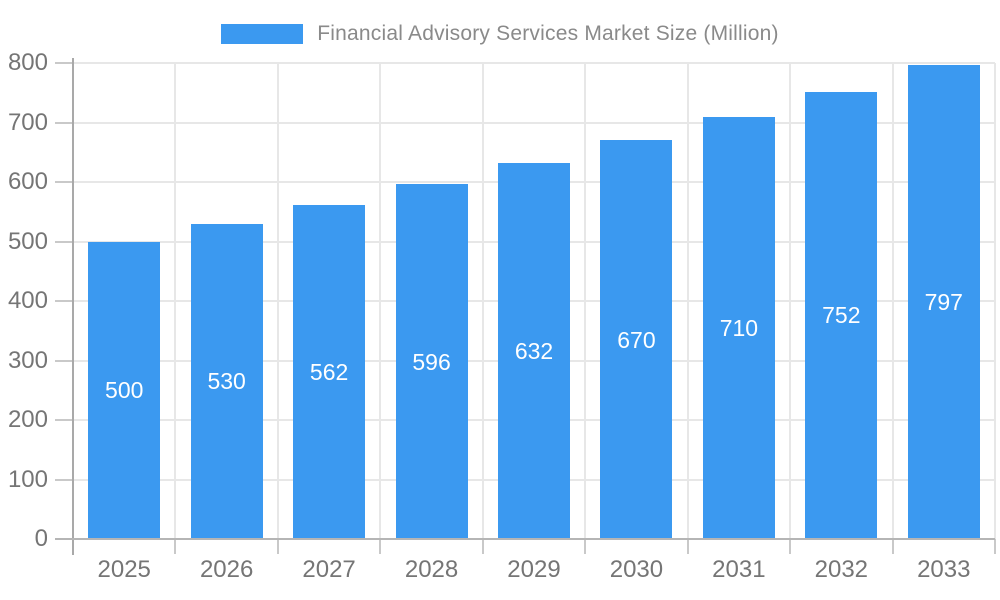 The height and width of the screenshot is (600, 1000). I want to click on y-axis-tick-label: 600, so click(27, 181).